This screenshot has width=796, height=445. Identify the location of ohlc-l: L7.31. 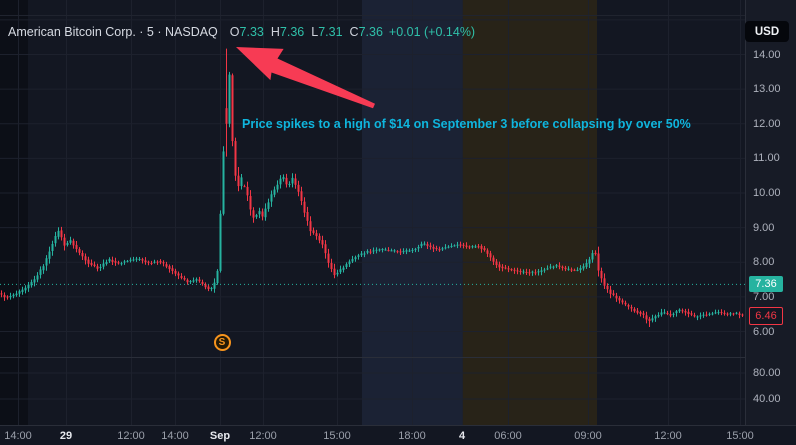
(327, 32).